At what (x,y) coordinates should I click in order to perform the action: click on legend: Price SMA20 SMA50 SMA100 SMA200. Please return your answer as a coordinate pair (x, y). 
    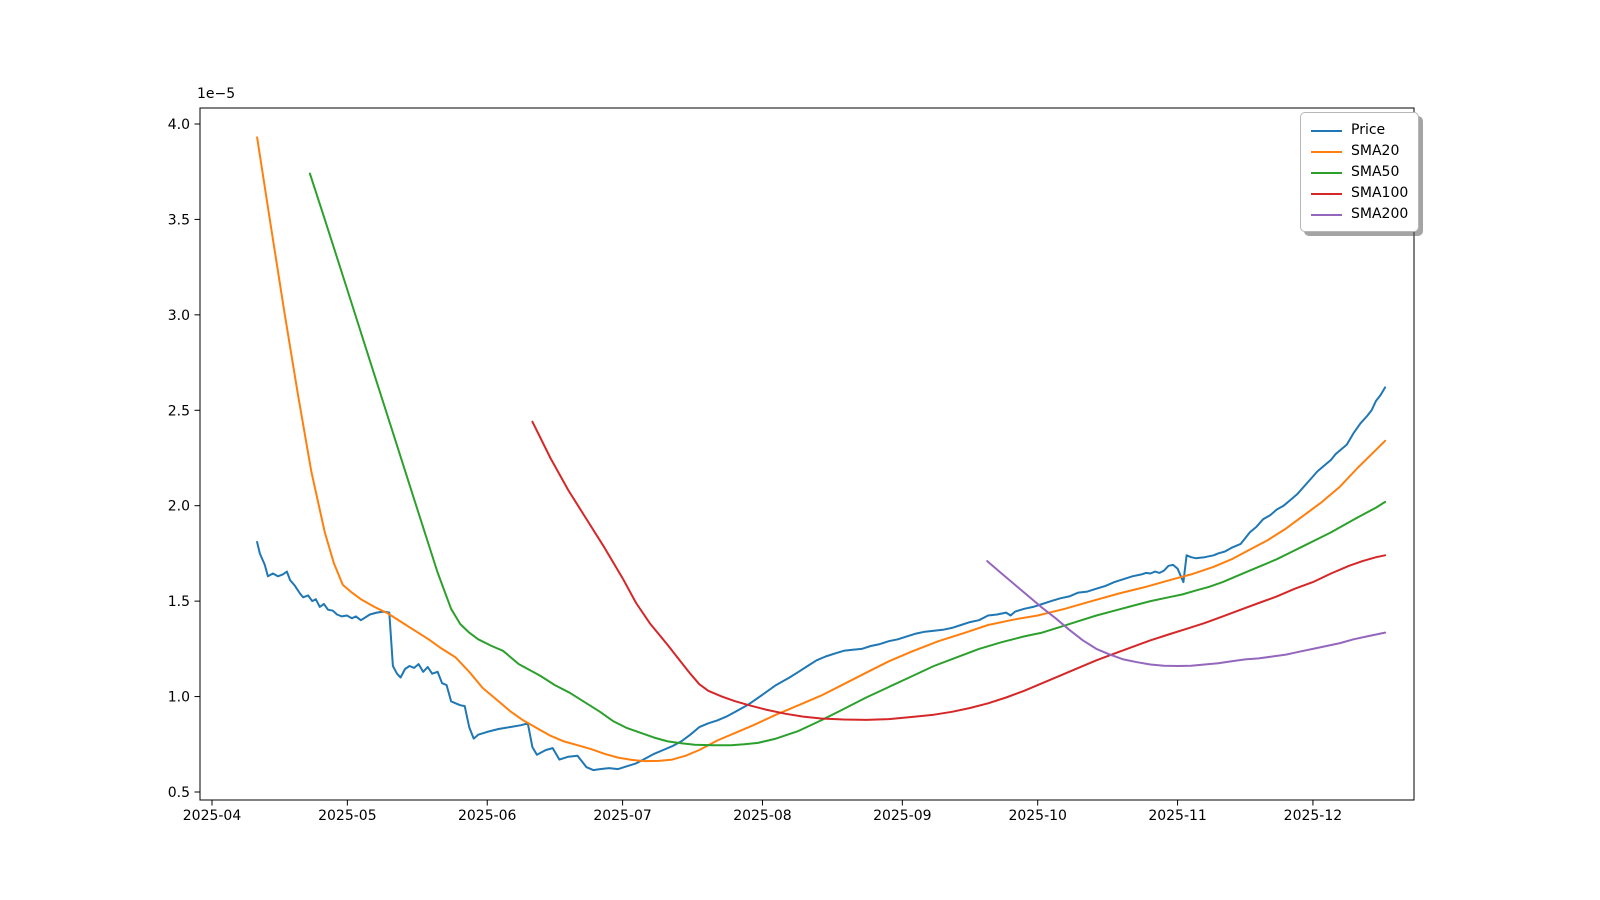
    Looking at the image, I should click on (1360, 172).